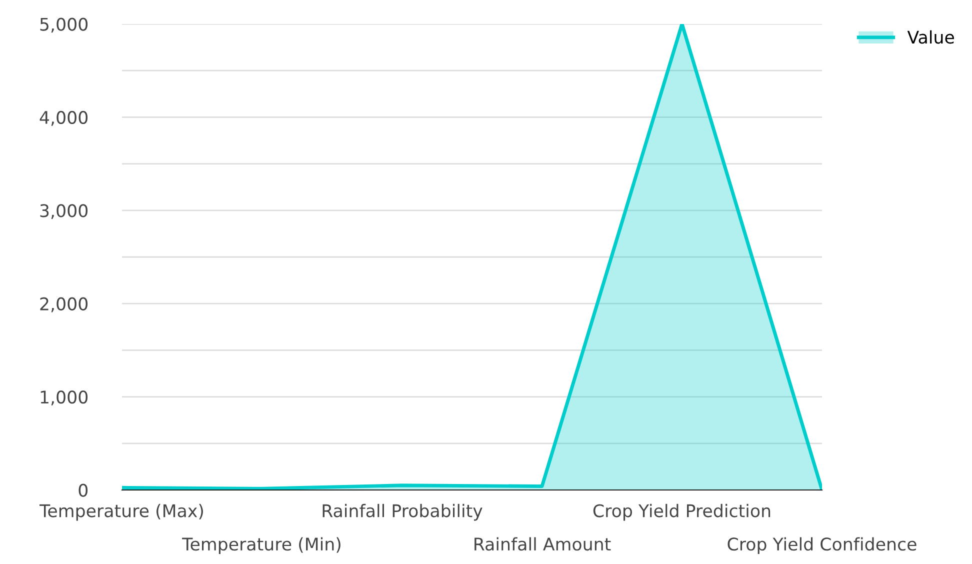 Image resolution: width=972 pixels, height=564 pixels. Describe the element at coordinates (681, 512) in the screenshot. I see `x-tick-label: Crop Yield Prediction` at that location.